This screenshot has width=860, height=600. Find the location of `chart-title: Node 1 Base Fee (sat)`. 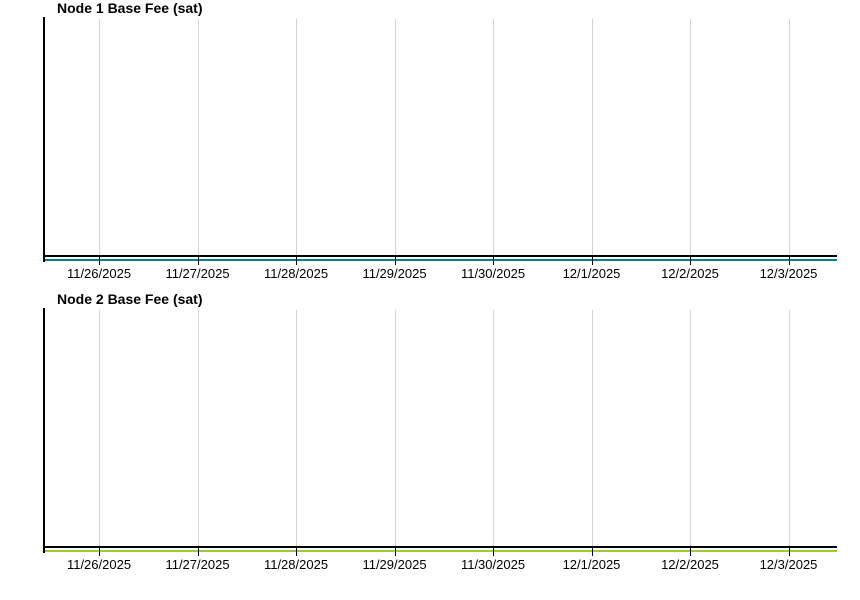

chart-title: Node 1 Base Fee (sat) is located at coordinates (130, 8).